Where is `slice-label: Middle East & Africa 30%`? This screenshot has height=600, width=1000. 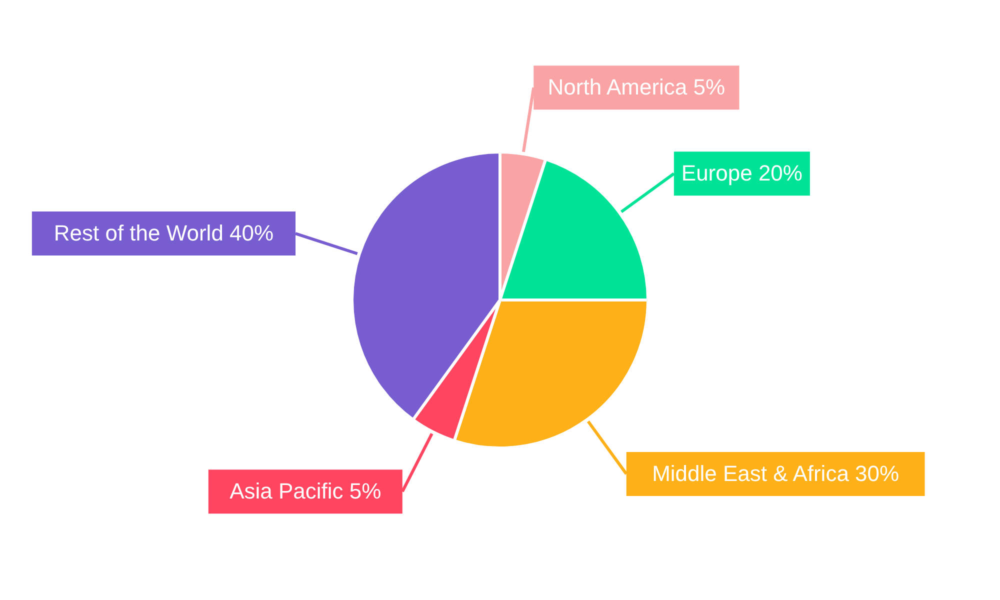
slice-label: Middle East & Africa 30% is located at coordinates (776, 473).